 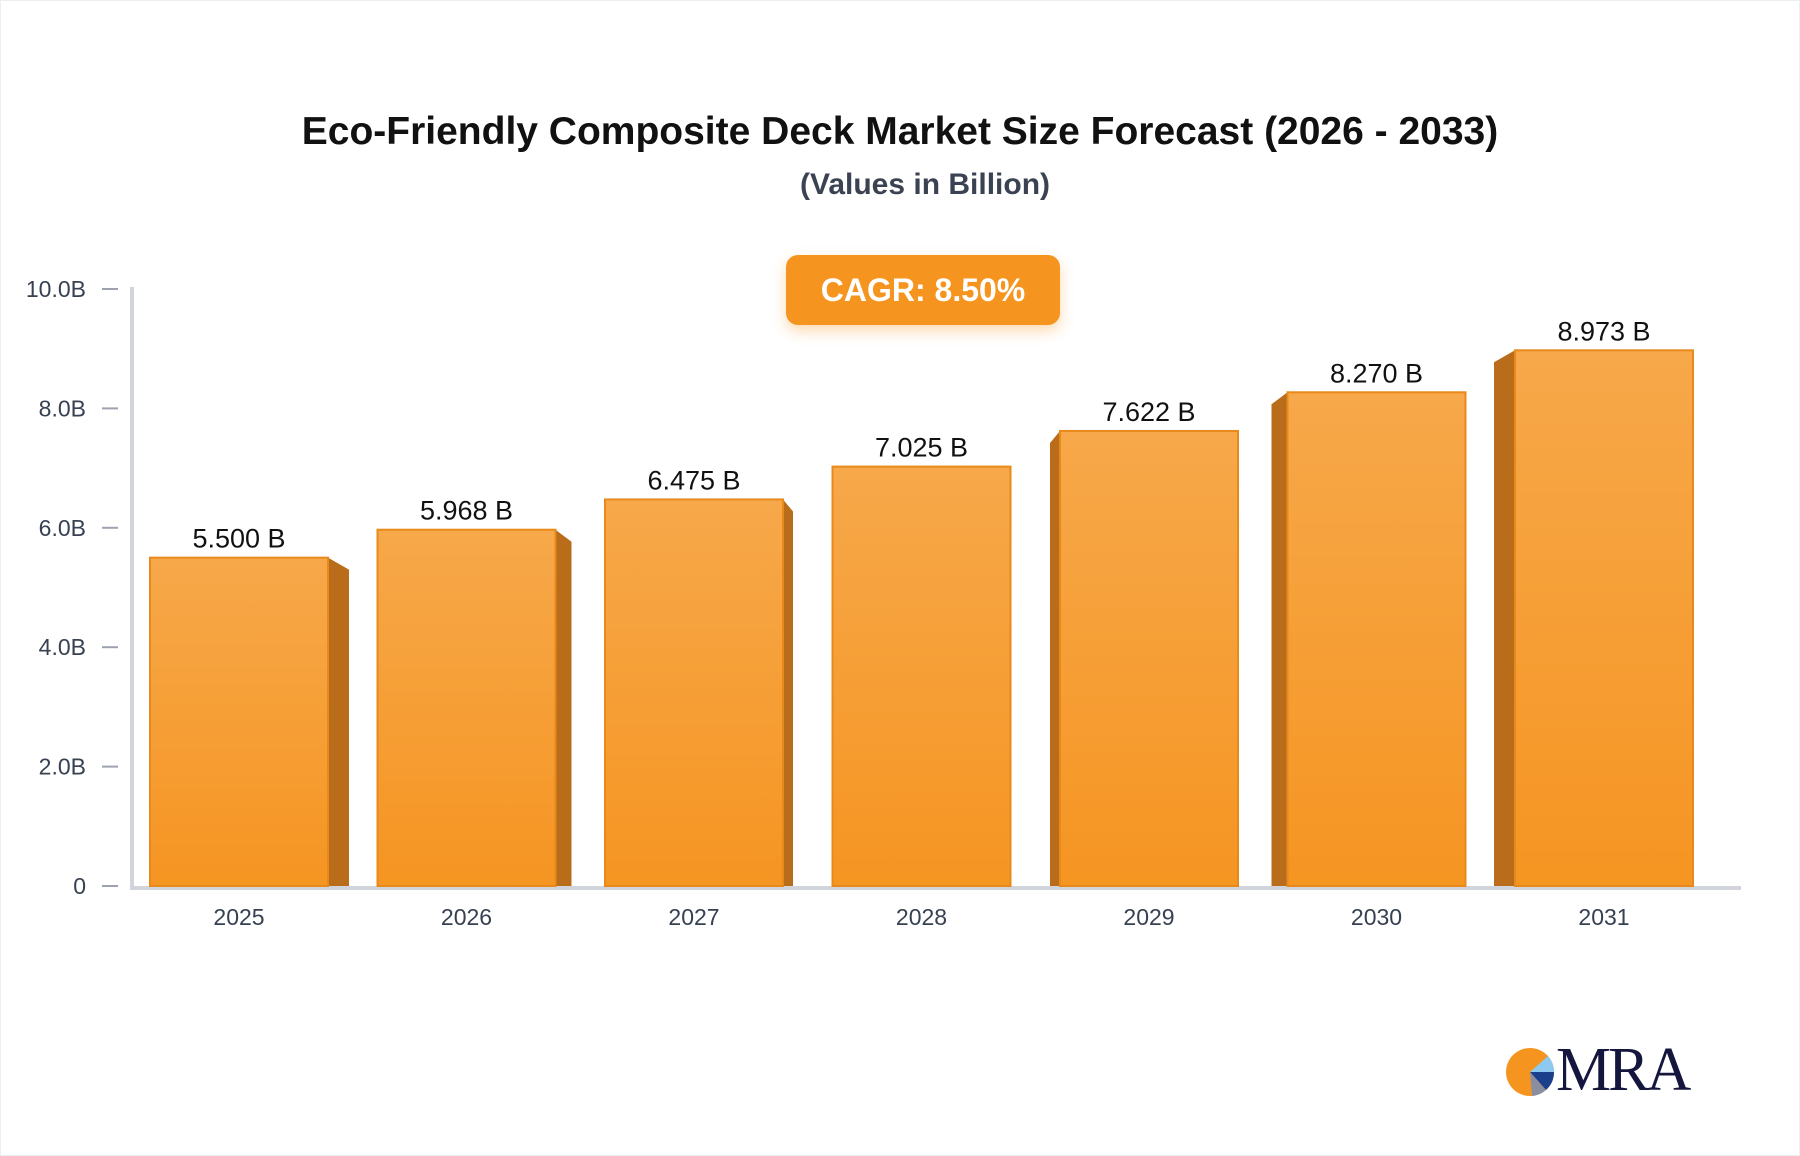 What do you see at coordinates (239, 722) in the screenshot?
I see `bar-2025` at bounding box center [239, 722].